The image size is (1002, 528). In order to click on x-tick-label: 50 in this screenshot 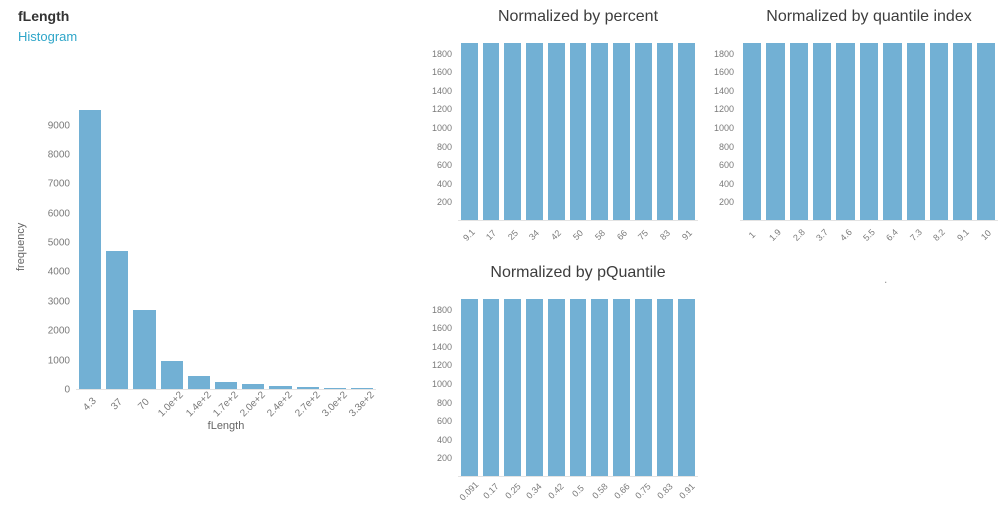, I will do `click(578, 235)`.